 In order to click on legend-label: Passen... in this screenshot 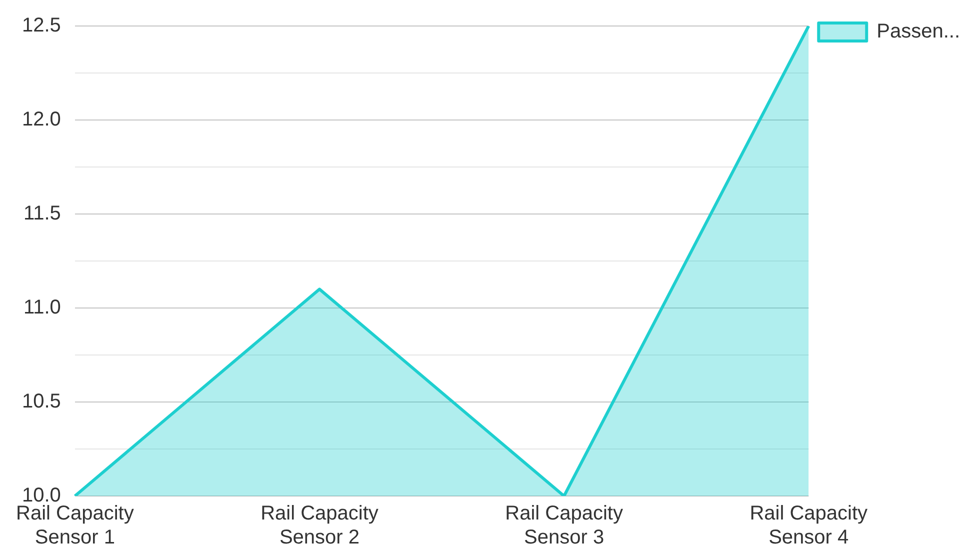, I will do `click(918, 31)`.